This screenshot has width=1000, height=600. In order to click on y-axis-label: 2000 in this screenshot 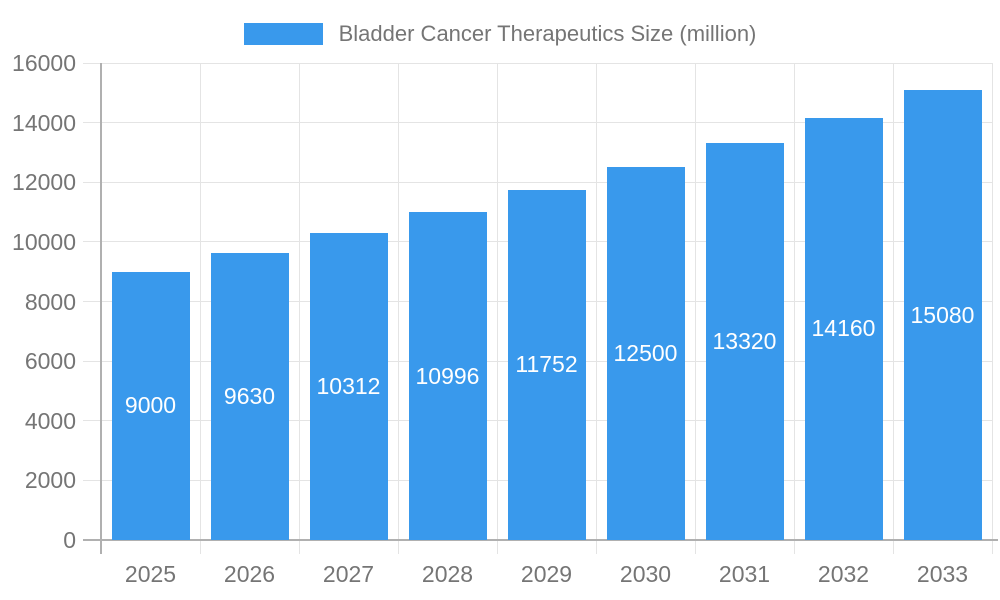, I will do `click(50, 480)`.